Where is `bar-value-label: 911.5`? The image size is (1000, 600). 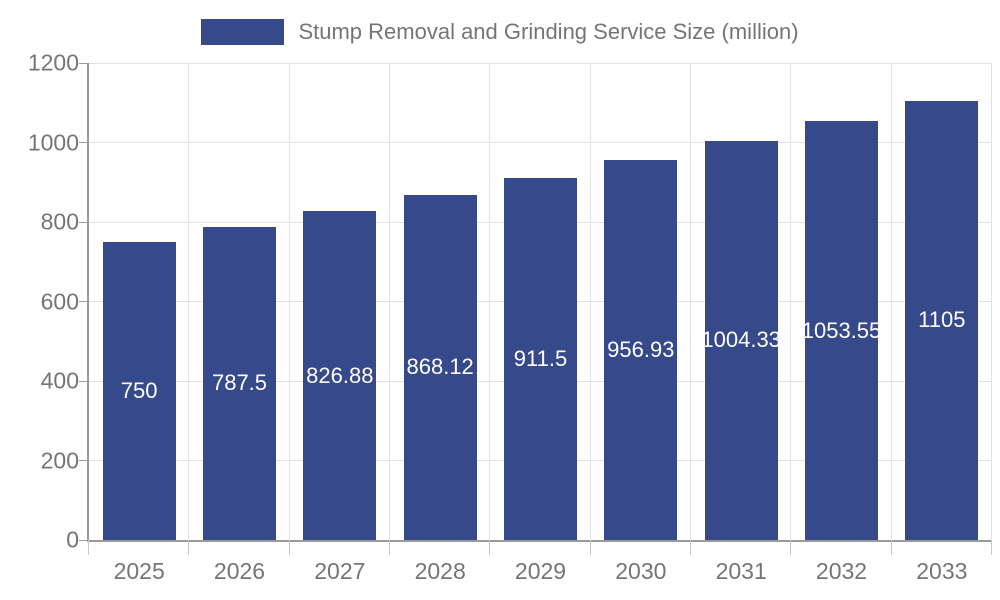
bar-value-label: 911.5 is located at coordinates (540, 358).